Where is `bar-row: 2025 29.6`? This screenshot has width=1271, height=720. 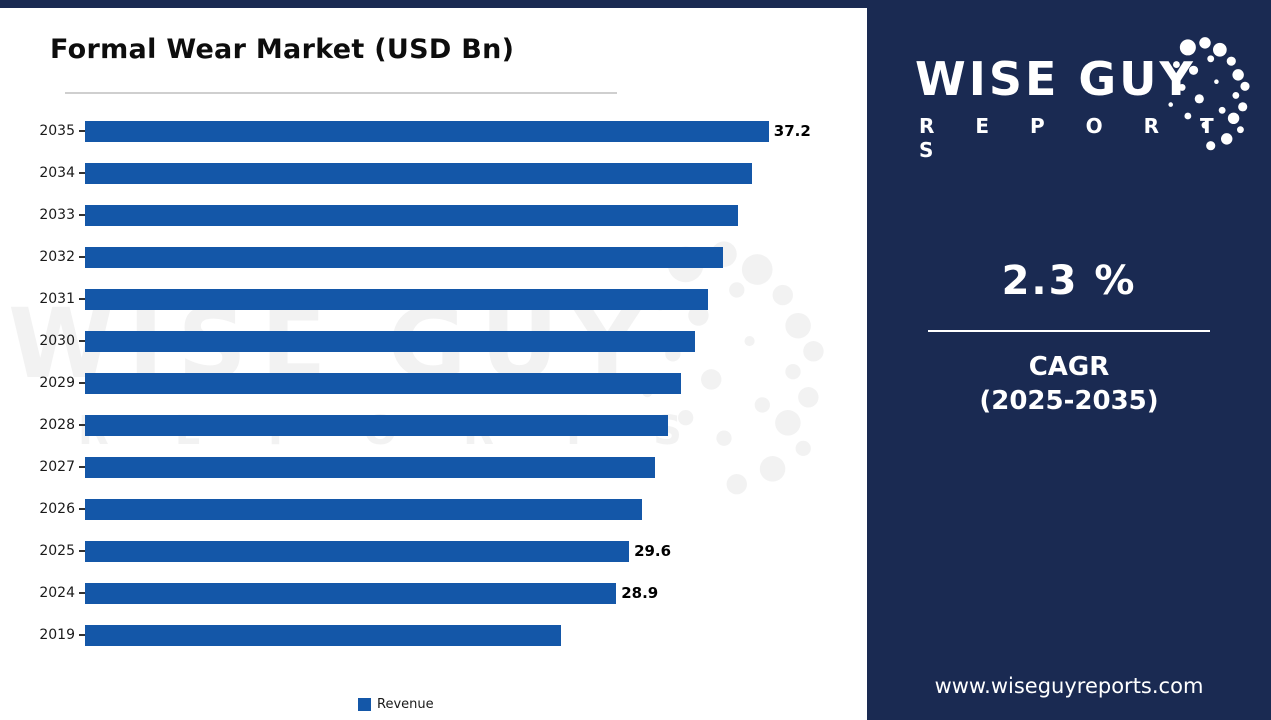
bar-row: 2025 29.6 is located at coordinates (438, 551).